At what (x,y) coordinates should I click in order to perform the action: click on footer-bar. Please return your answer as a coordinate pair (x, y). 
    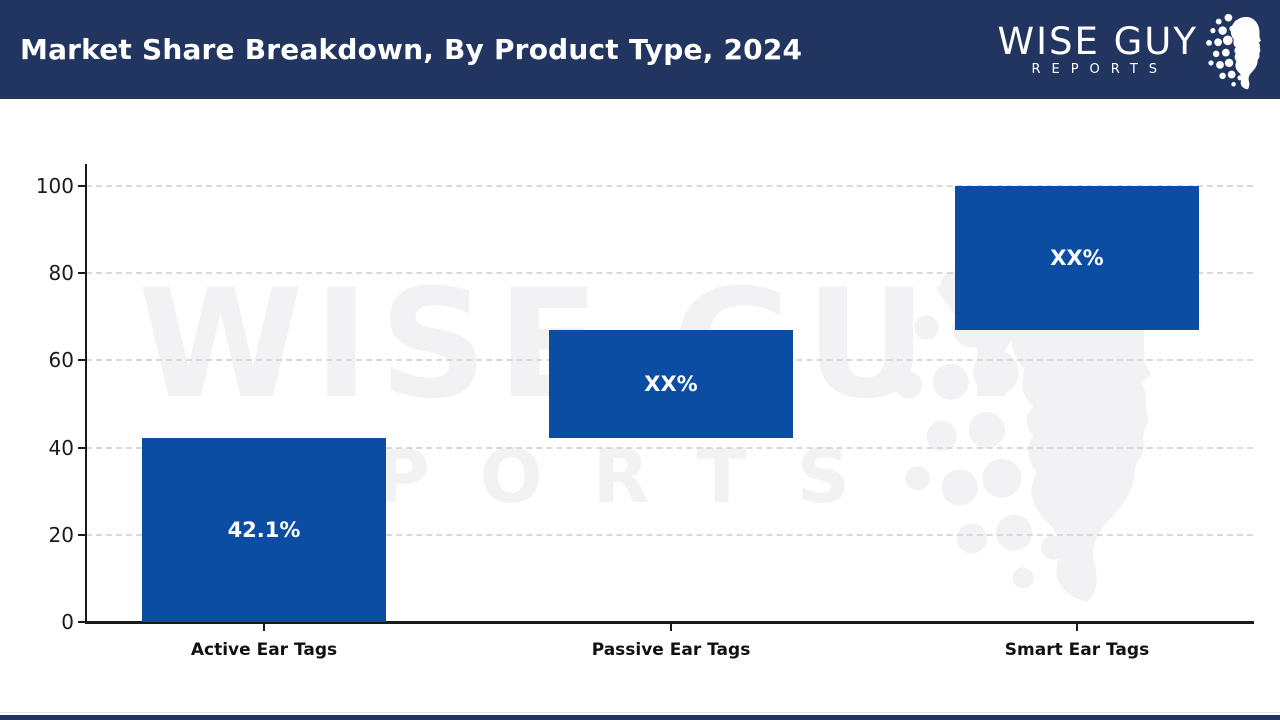
    Looking at the image, I should click on (640, 717).